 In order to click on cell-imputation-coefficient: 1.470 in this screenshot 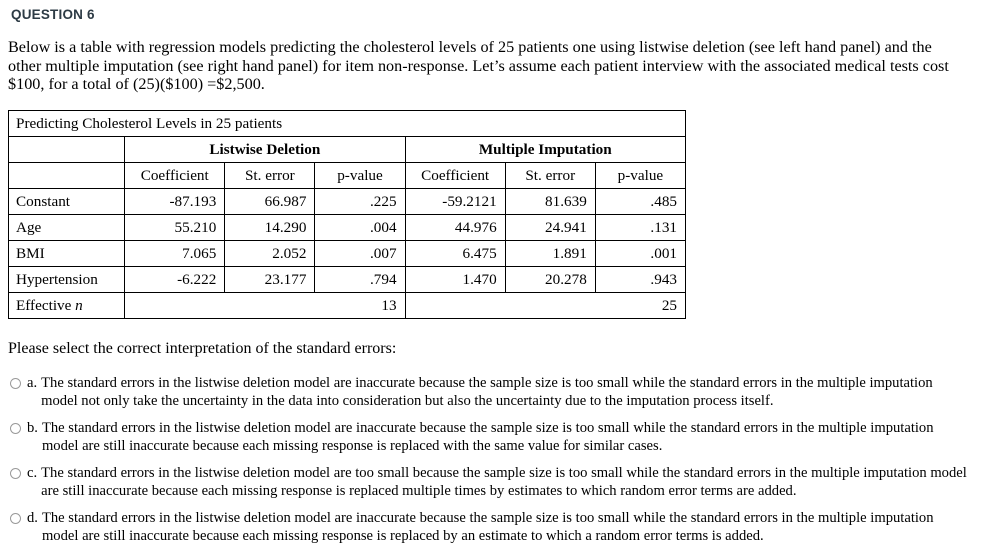, I will do `click(455, 279)`.